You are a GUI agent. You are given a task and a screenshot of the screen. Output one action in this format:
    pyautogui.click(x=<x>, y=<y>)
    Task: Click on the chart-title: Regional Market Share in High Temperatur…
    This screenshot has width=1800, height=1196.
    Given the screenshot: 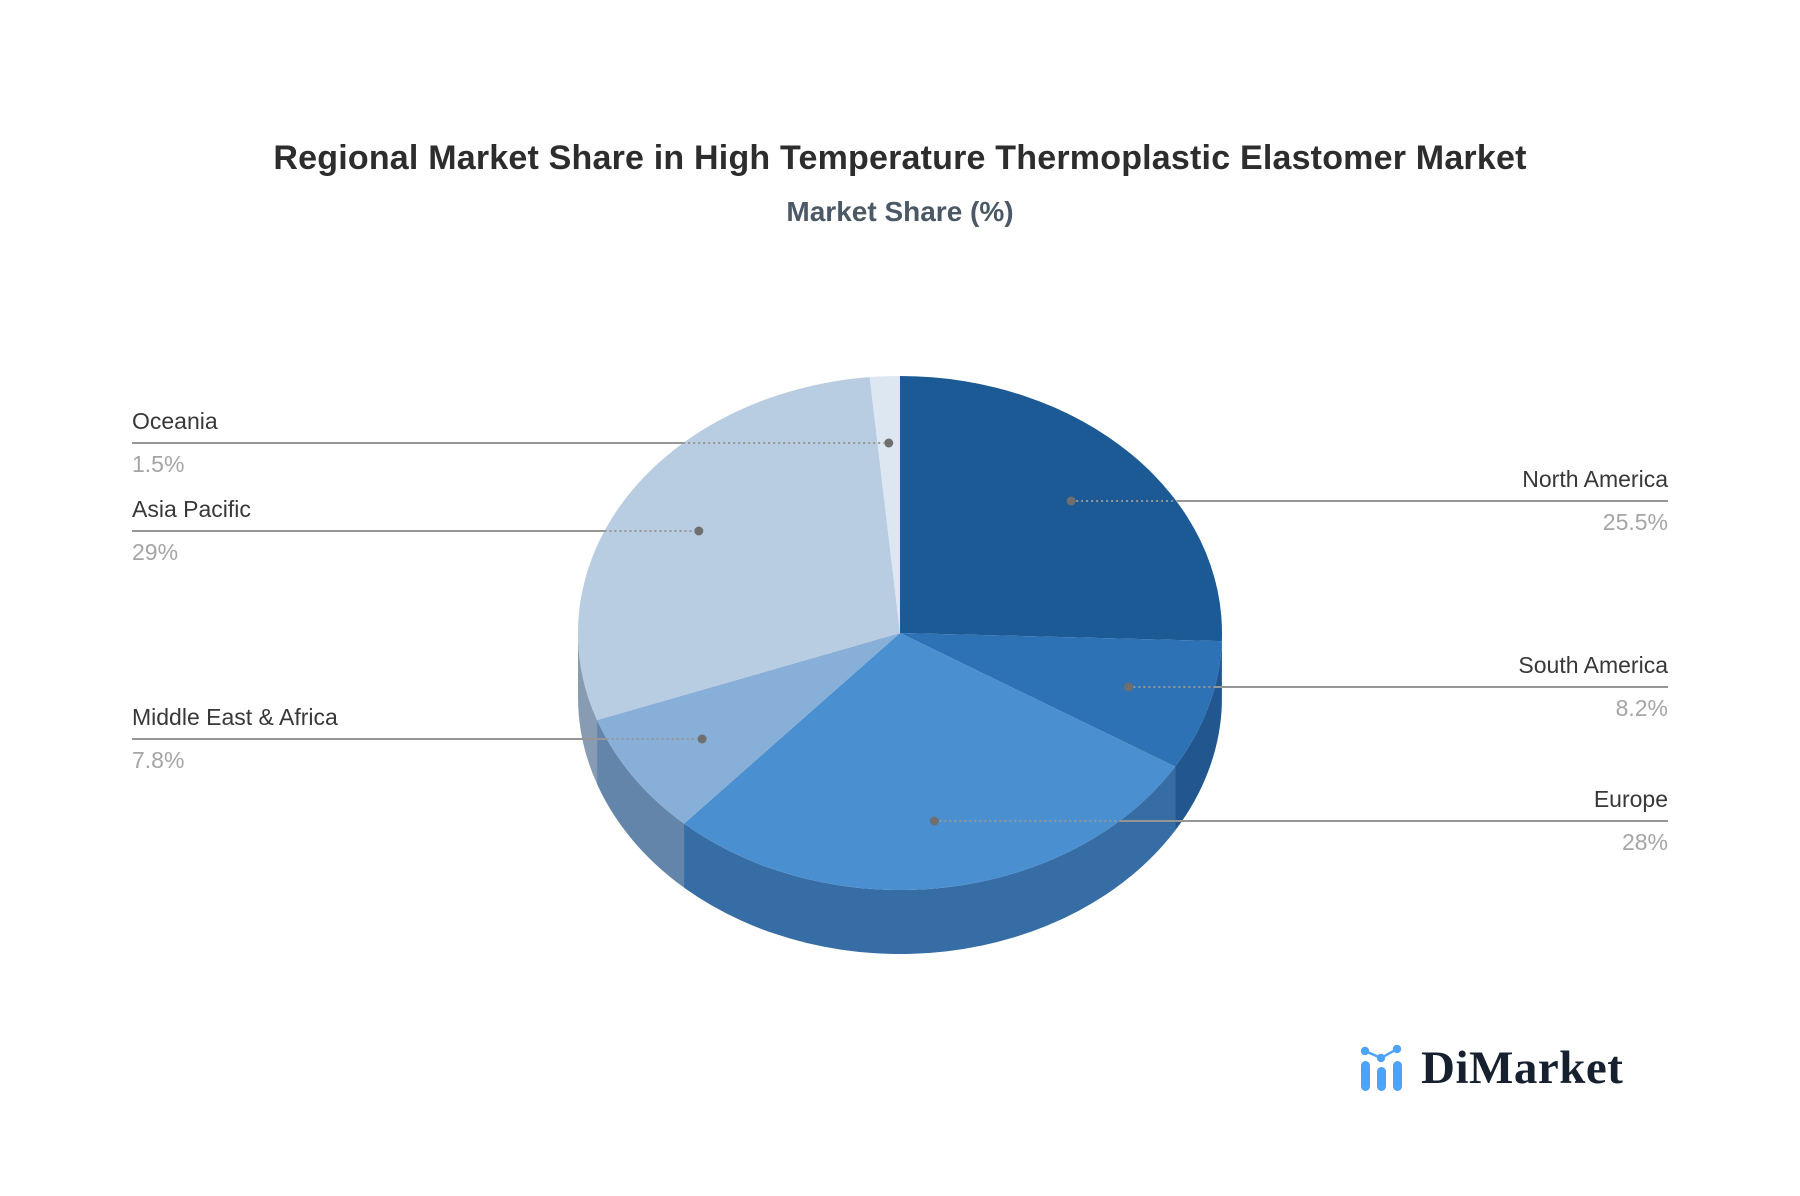 What is the action you would take?
    pyautogui.click(x=900, y=158)
    